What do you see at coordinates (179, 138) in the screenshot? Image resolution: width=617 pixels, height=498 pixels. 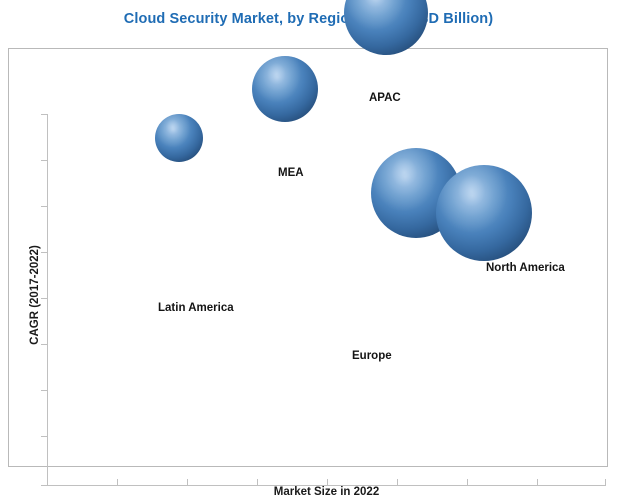 I see `bubble-latin-america` at bounding box center [179, 138].